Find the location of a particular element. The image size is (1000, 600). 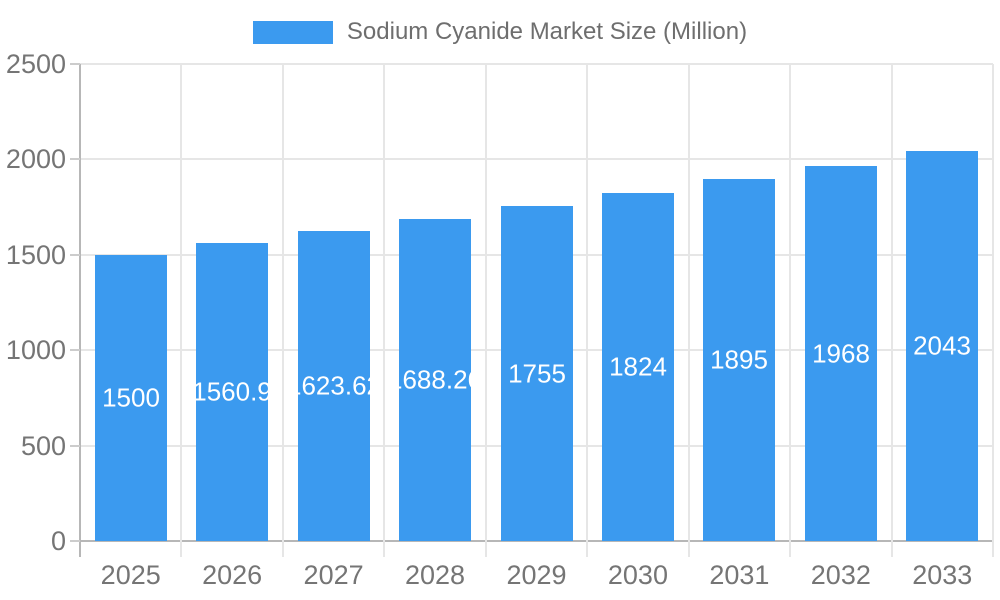

bar-2029: 1755 is located at coordinates (537, 373).